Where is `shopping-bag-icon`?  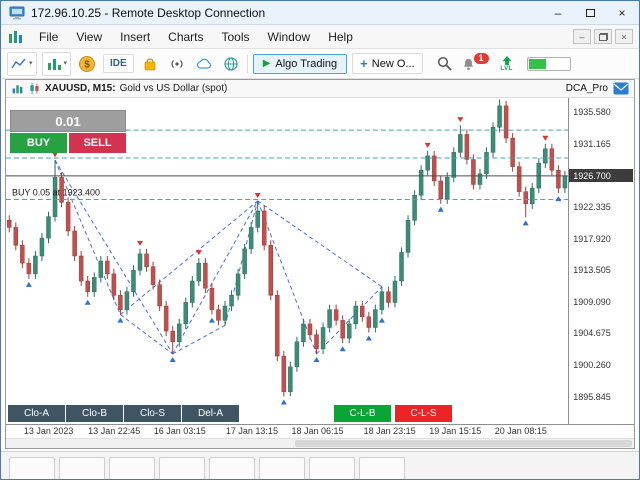
shopping-bag-icon is located at coordinates (150, 63).